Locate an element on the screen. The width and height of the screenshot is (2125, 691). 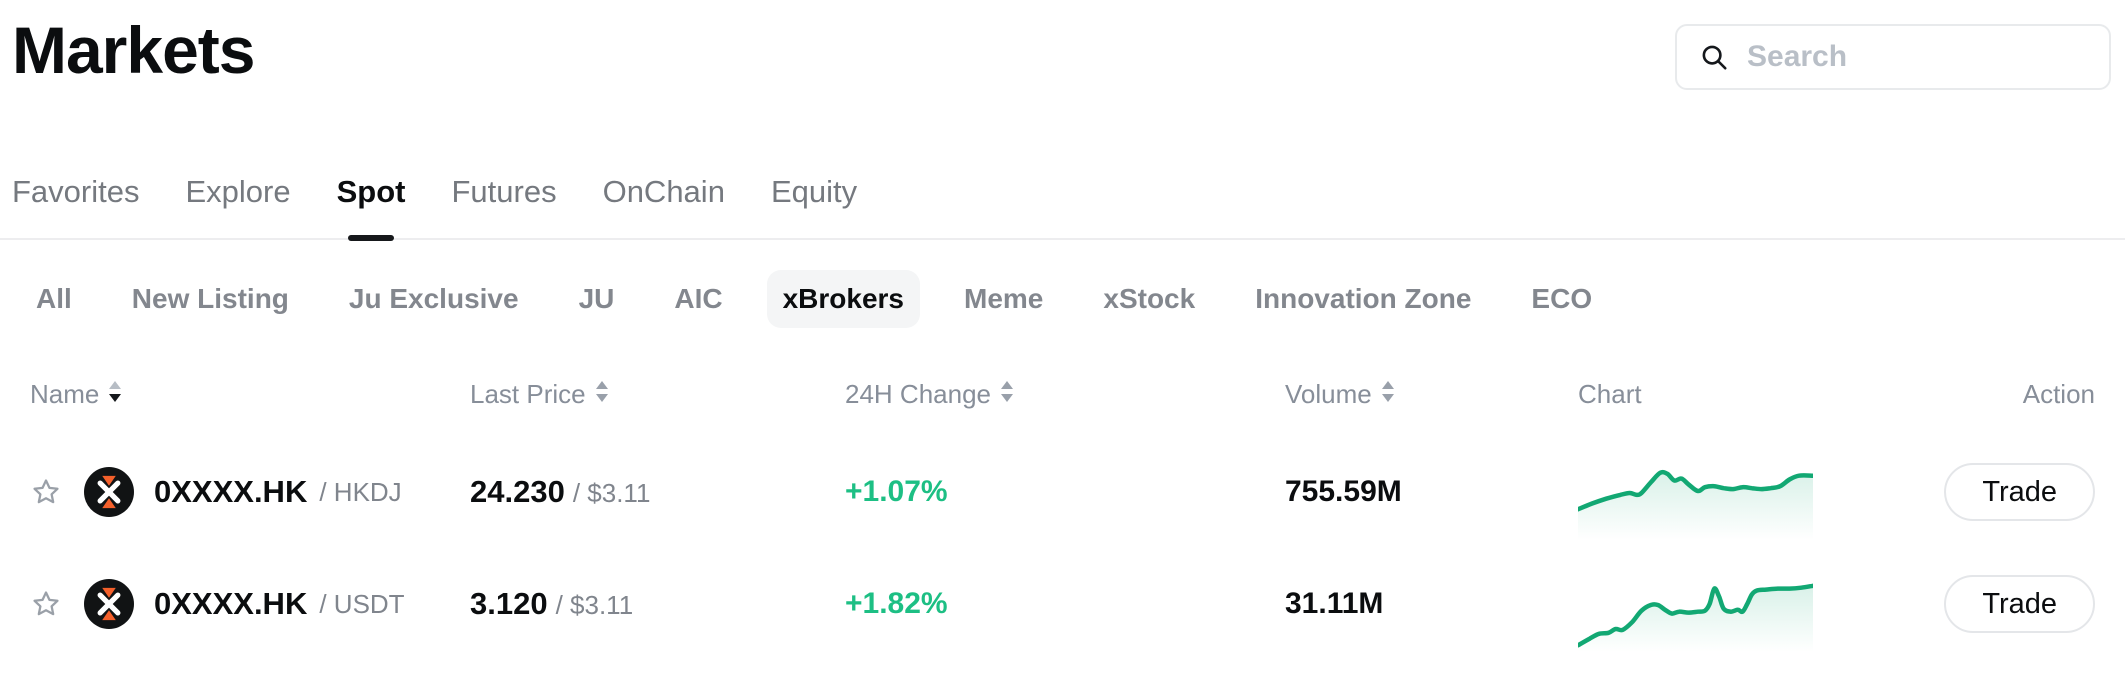
column-header-last-price: Last Price is located at coordinates (657, 394).